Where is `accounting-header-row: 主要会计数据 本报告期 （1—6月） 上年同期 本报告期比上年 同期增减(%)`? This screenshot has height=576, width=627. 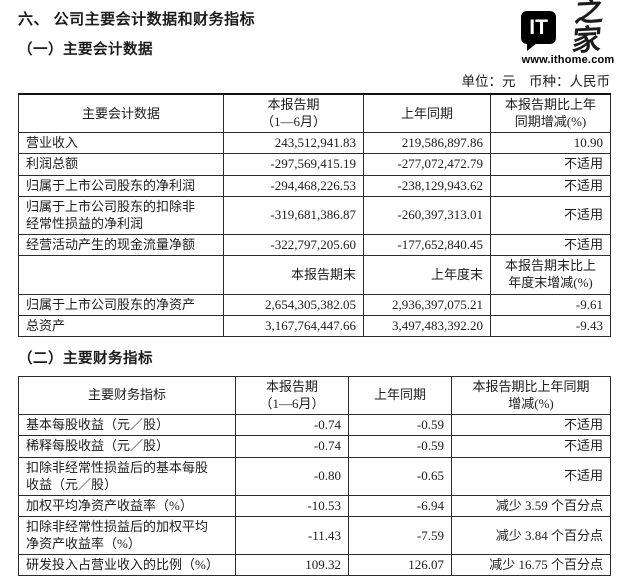 accounting-header-row: 主要会计数据 本报告期 （1—6月） 上年同期 本报告期比上年 同期增减(%) is located at coordinates (314, 113).